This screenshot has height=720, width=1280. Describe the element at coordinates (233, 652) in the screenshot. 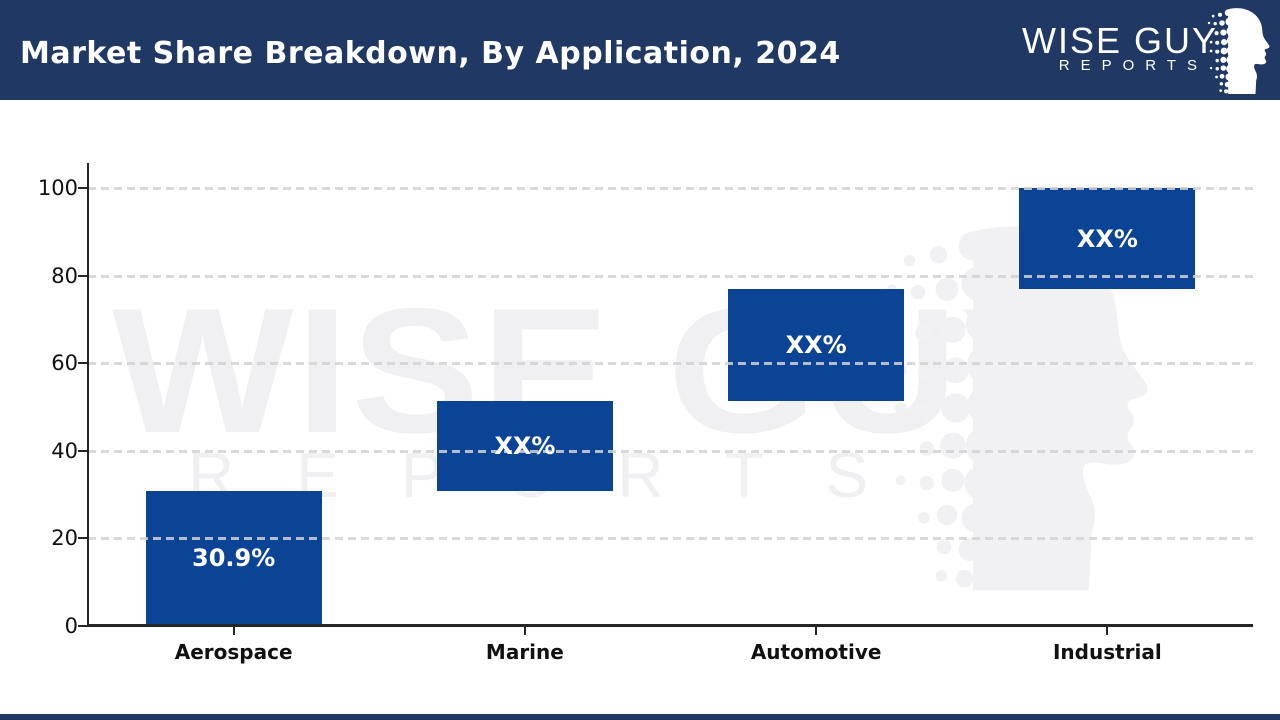

I see `x-tick-label-aerospace: Aerospace` at that location.